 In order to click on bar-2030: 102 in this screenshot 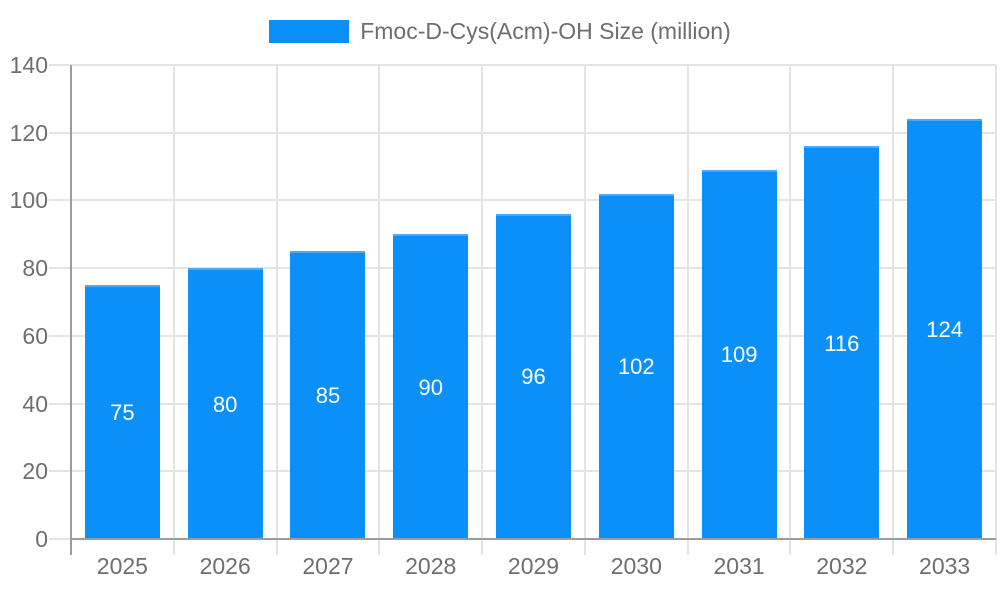, I will do `click(636, 366)`.